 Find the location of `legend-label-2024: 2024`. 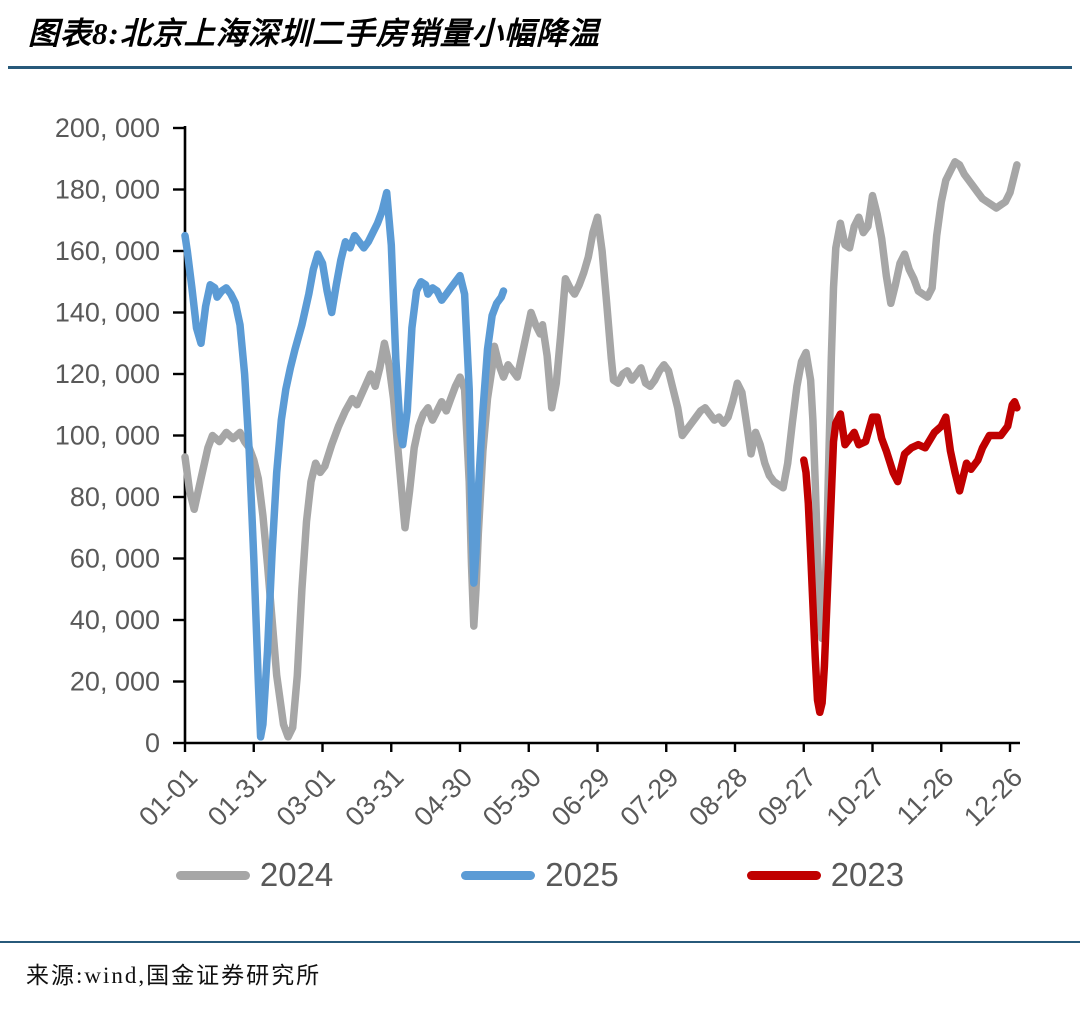

legend-label-2024: 2024 is located at coordinates (296, 874).